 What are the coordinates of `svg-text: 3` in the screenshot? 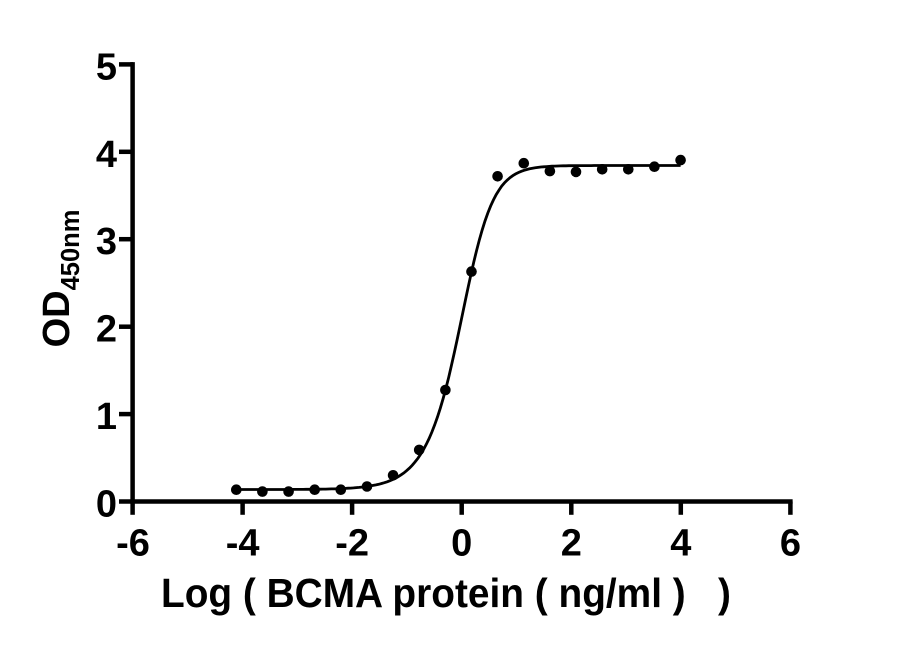 It's located at (106, 242).